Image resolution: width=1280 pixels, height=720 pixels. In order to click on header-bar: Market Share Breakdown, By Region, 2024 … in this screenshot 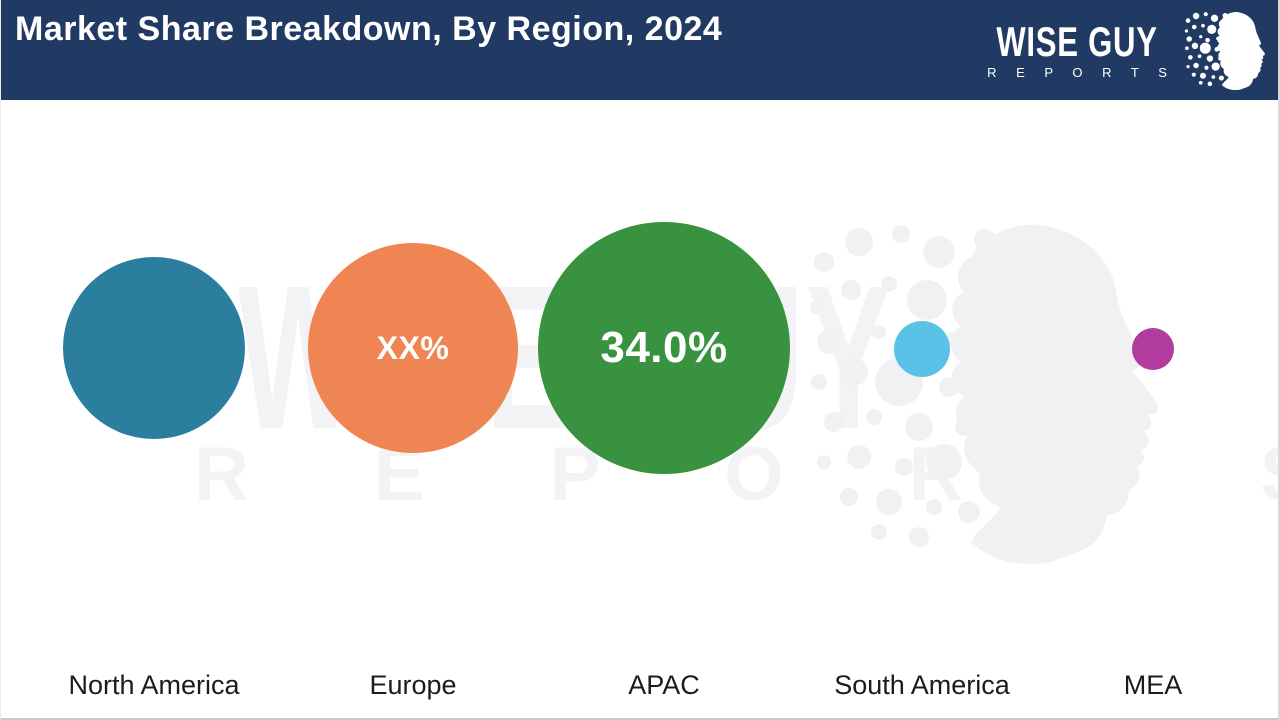, I will do `click(639, 50)`.